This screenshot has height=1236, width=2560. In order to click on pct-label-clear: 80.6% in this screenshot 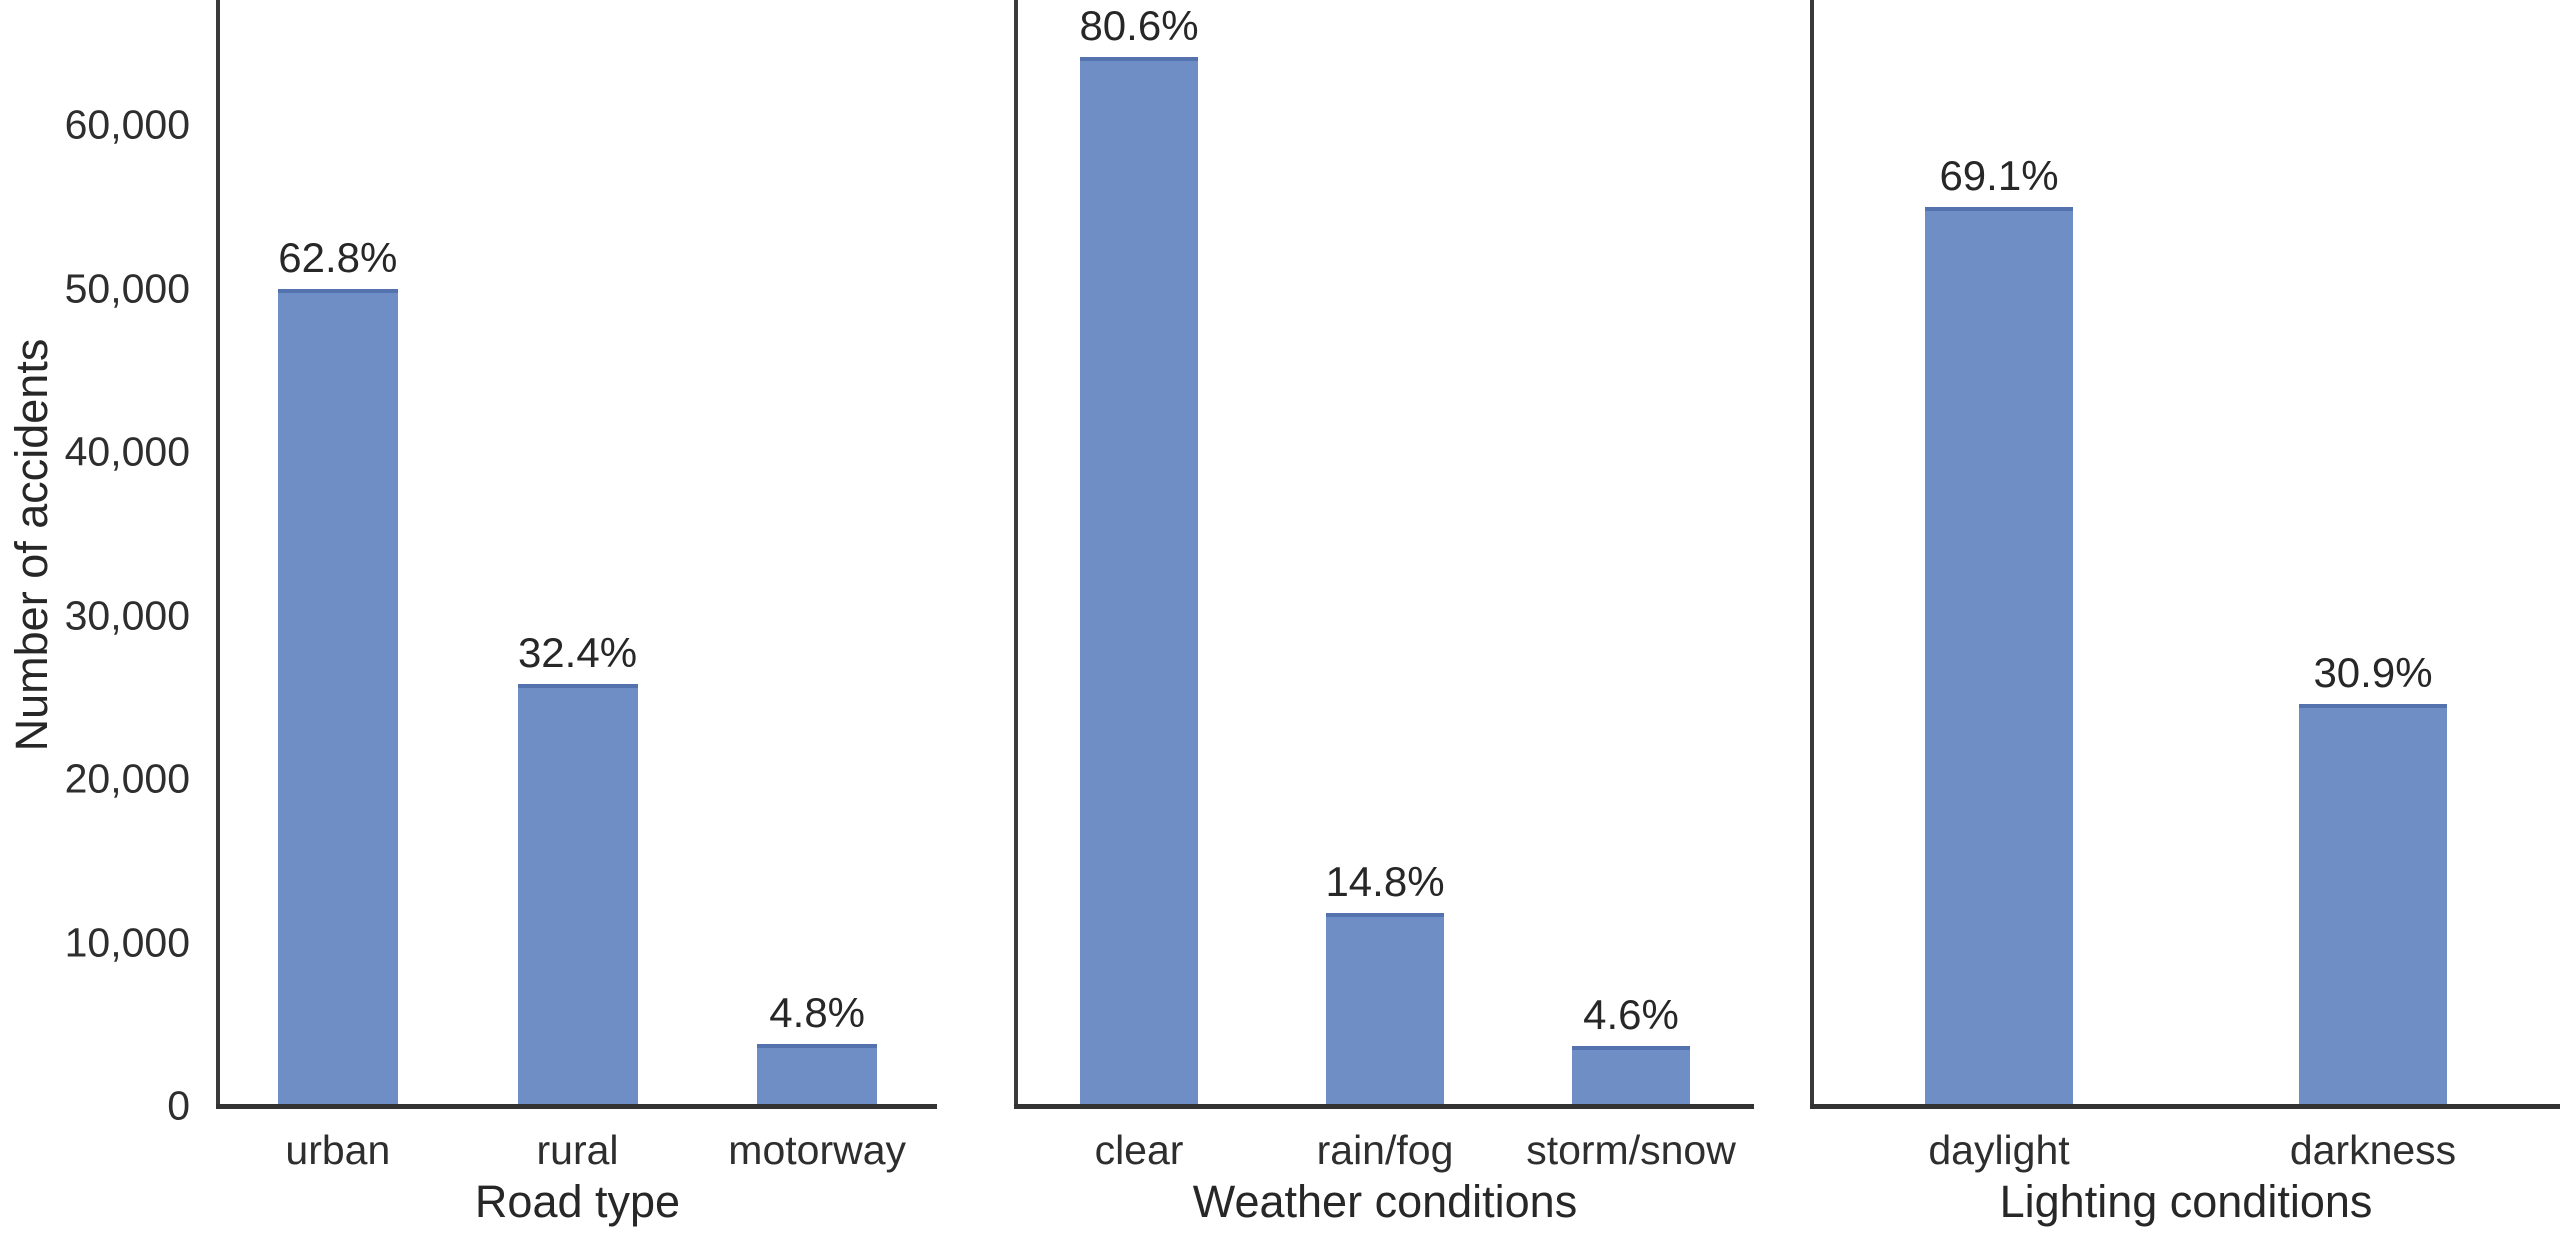, I will do `click(1139, 25)`.